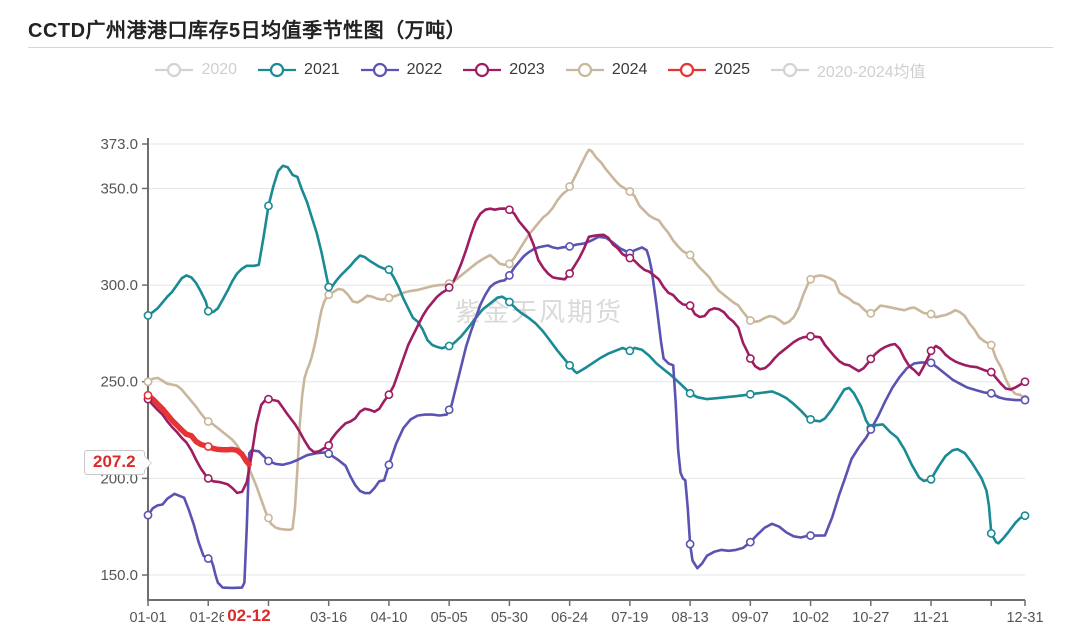 The width and height of the screenshot is (1080, 630). Describe the element at coordinates (249, 616) in the screenshot. I see `current-date-label: 02-12` at that location.